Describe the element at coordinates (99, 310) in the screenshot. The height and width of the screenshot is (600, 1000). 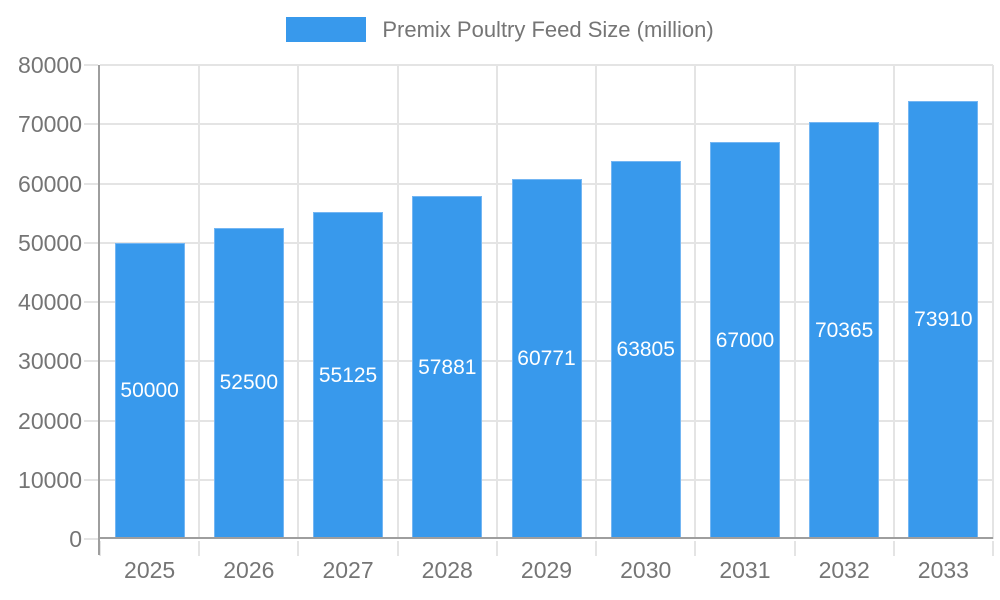
I see `y-axis-line` at that location.